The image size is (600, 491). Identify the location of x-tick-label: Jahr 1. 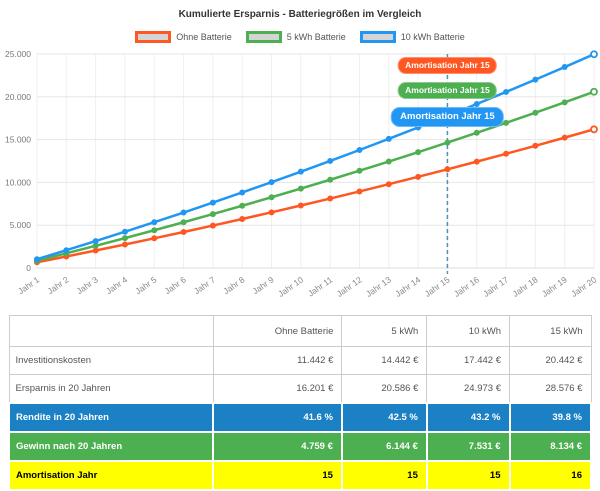
(28, 285).